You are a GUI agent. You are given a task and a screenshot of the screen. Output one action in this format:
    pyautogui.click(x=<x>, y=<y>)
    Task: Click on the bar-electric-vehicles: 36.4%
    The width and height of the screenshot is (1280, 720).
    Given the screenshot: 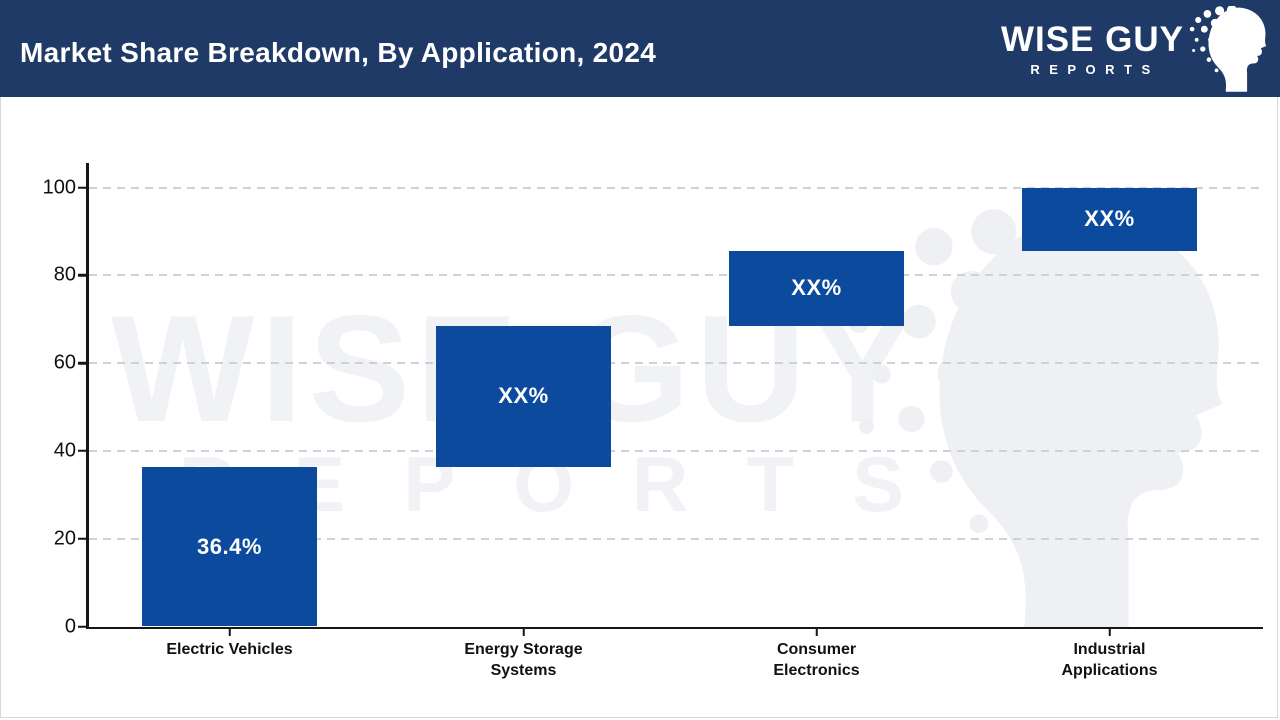 What is the action you would take?
    pyautogui.click(x=229, y=546)
    